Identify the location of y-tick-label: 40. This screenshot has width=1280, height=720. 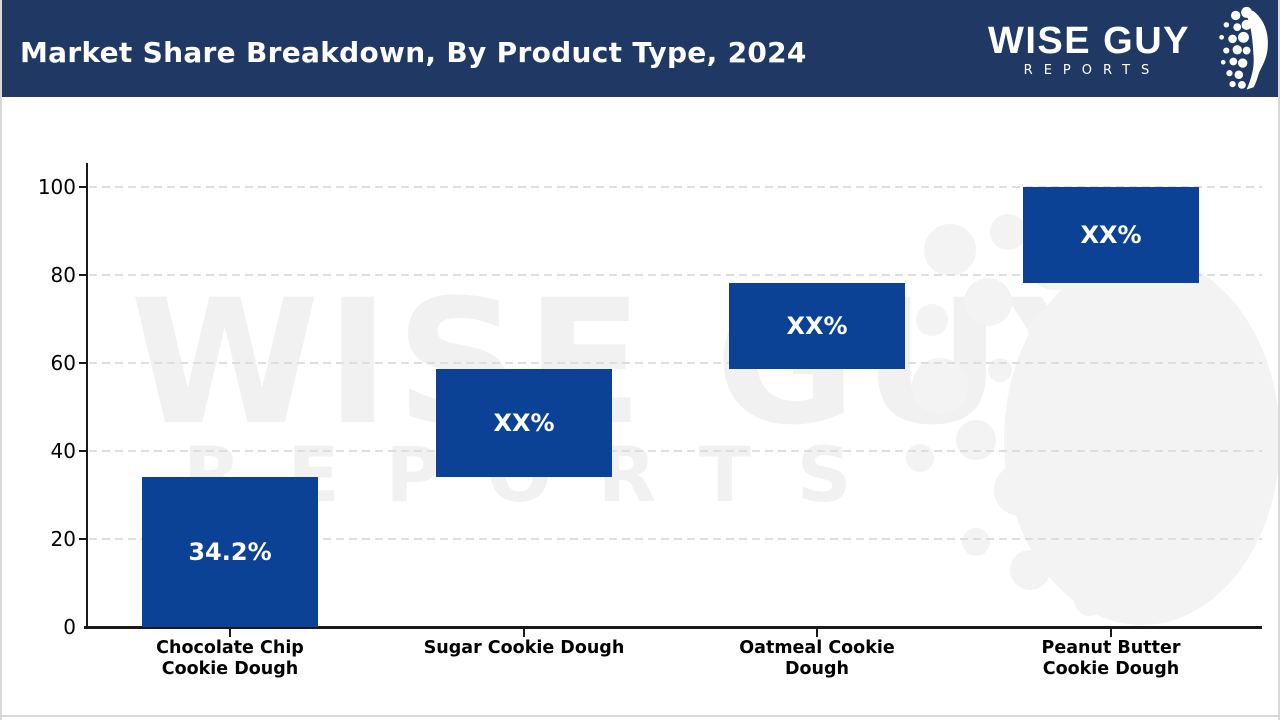
(63, 451).